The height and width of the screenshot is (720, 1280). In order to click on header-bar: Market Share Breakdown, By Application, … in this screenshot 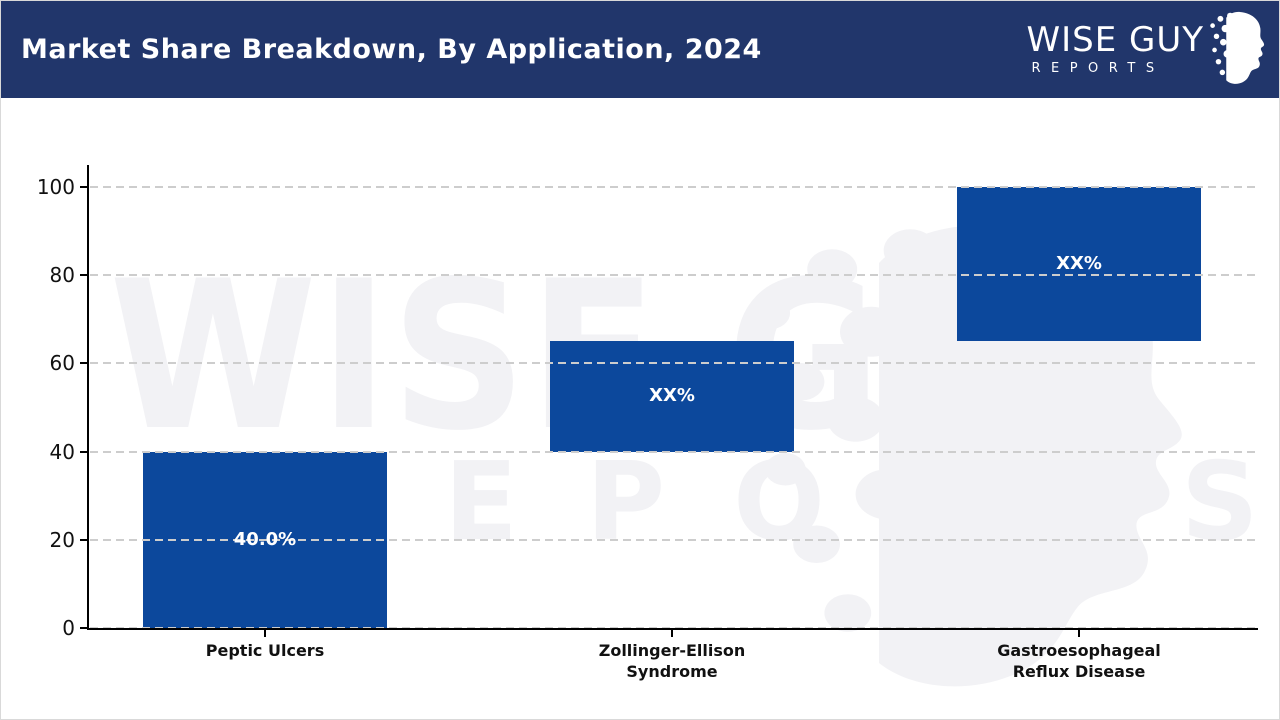, I will do `click(640, 49)`.